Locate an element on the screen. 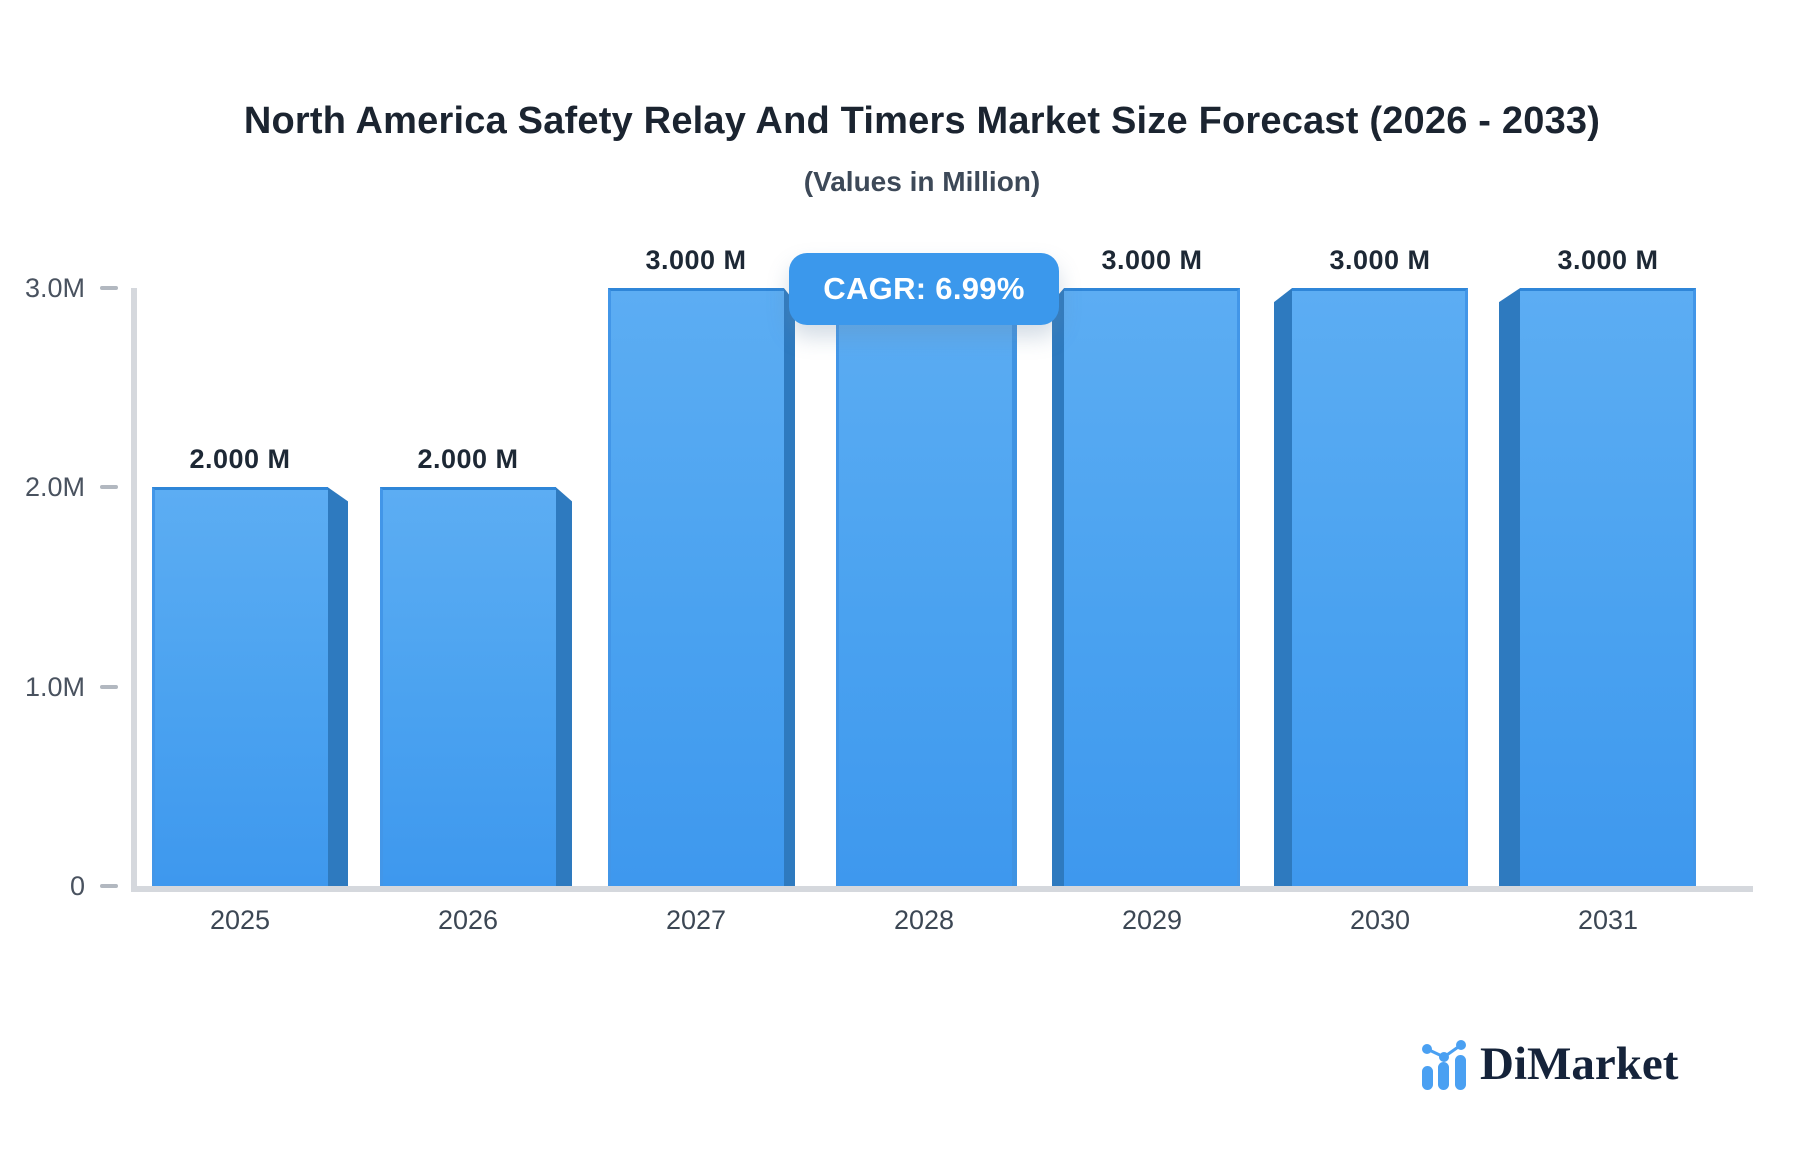 Image resolution: width=1800 pixels, height=1156 pixels. y-tick-3.0M is located at coordinates (109, 288).